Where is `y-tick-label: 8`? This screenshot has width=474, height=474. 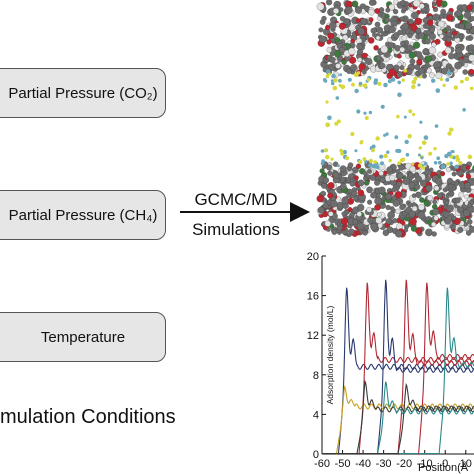 y-tick-label: 8 is located at coordinates (316, 376).